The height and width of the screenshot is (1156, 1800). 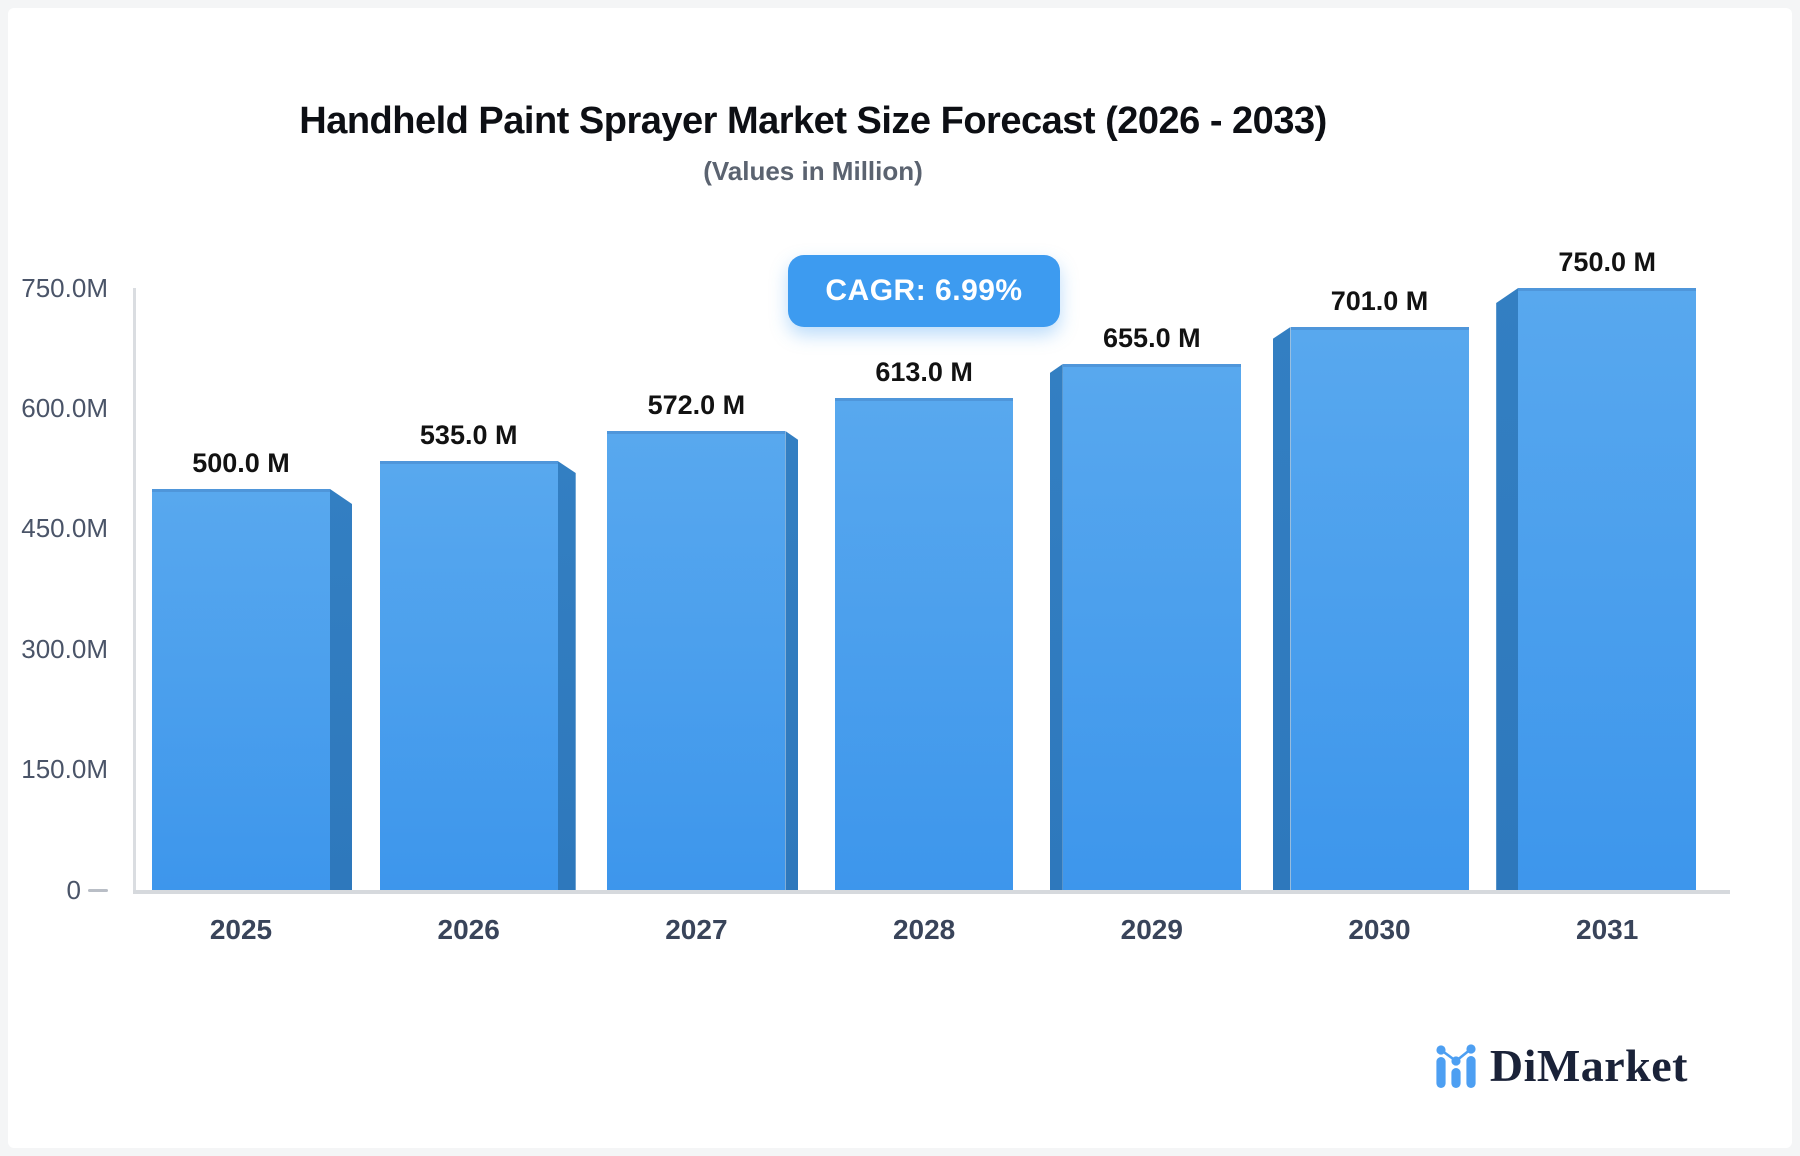 What do you see at coordinates (1588, 1065) in the screenshot?
I see `brand-name: DiMarket` at bounding box center [1588, 1065].